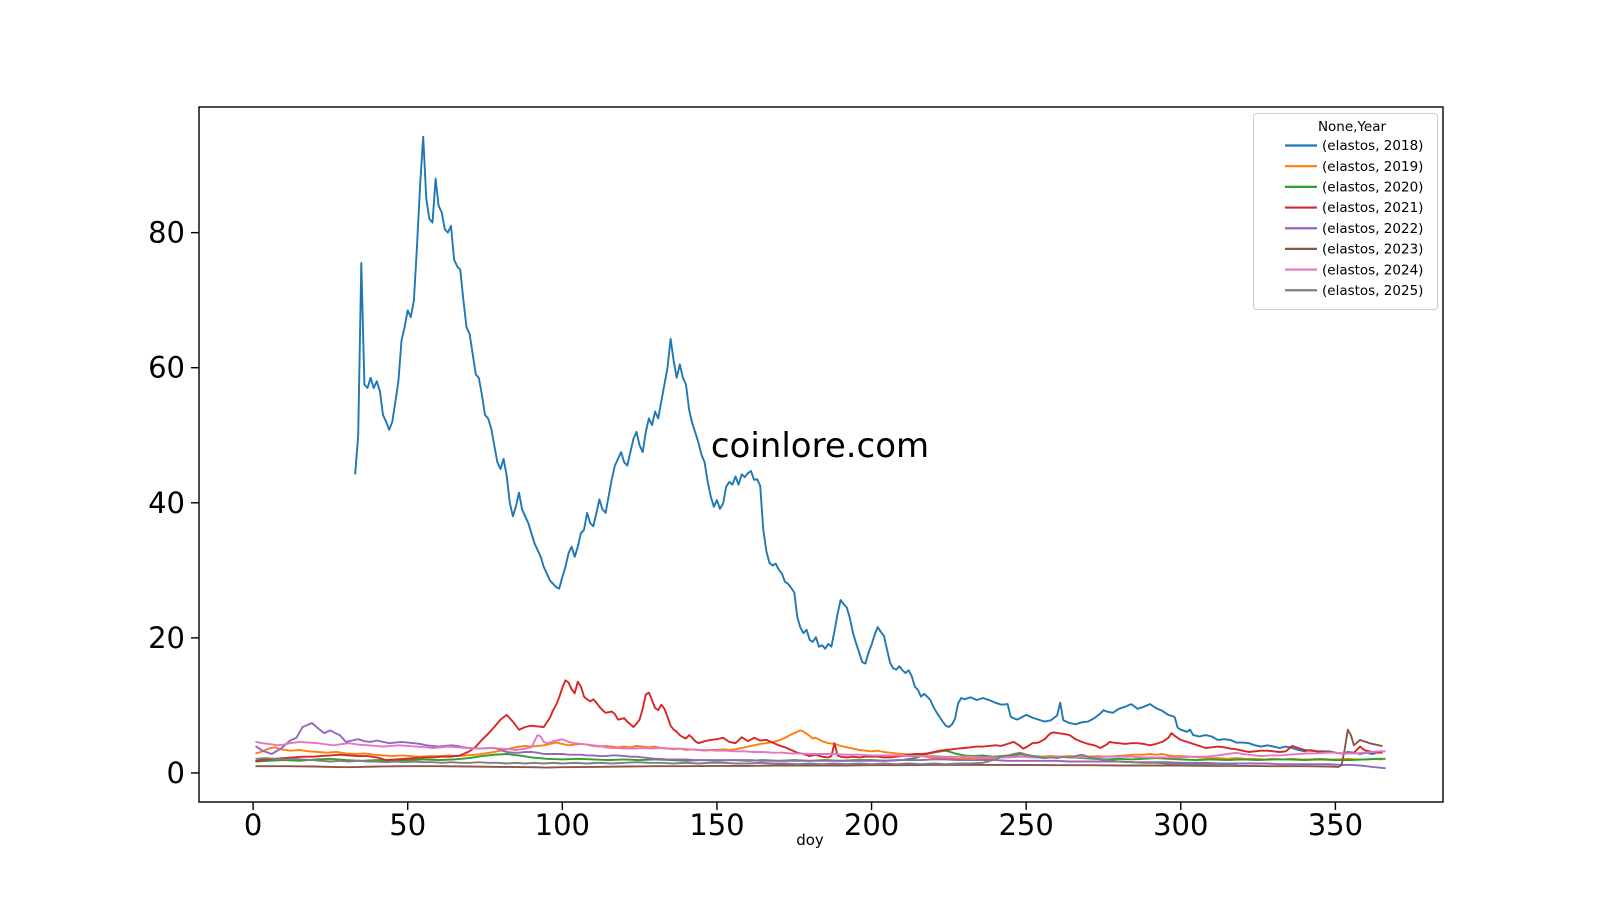 Image resolution: width=1600 pixels, height=904 pixels. I want to click on x-axis-label: doy, so click(810, 840).